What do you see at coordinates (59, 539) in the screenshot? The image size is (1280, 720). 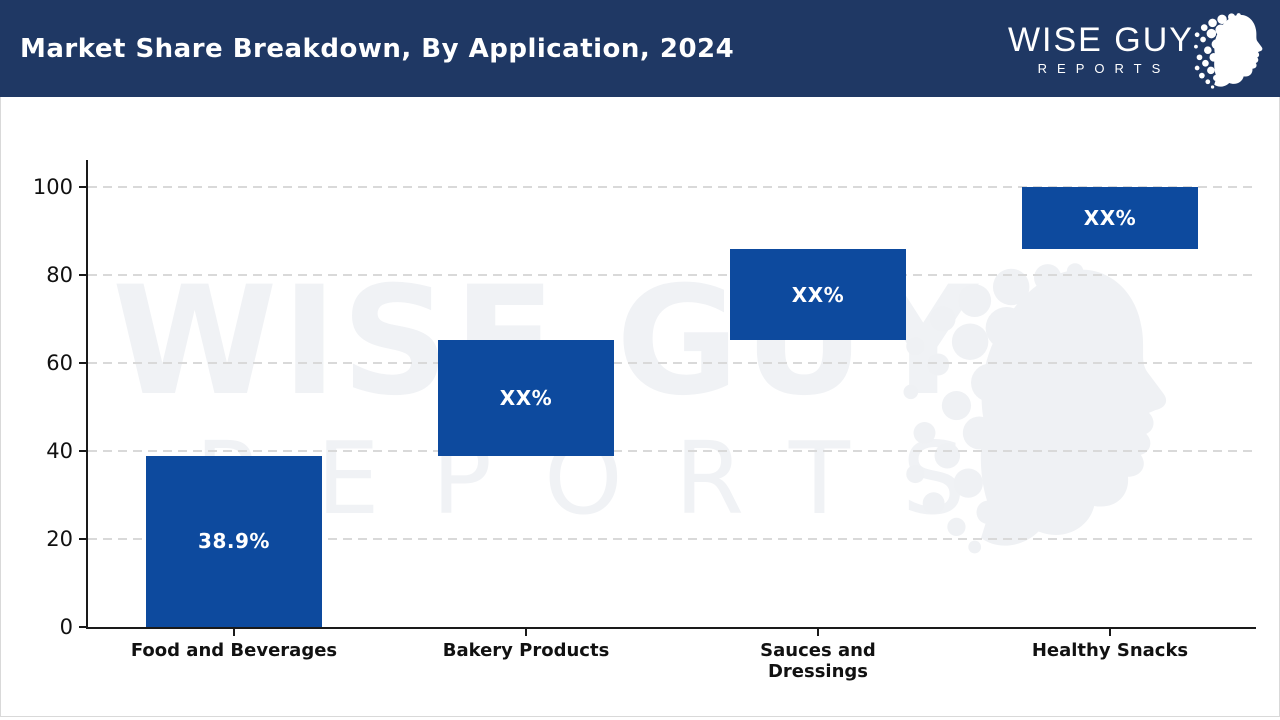 I see `y-tick-label: 20` at bounding box center [59, 539].